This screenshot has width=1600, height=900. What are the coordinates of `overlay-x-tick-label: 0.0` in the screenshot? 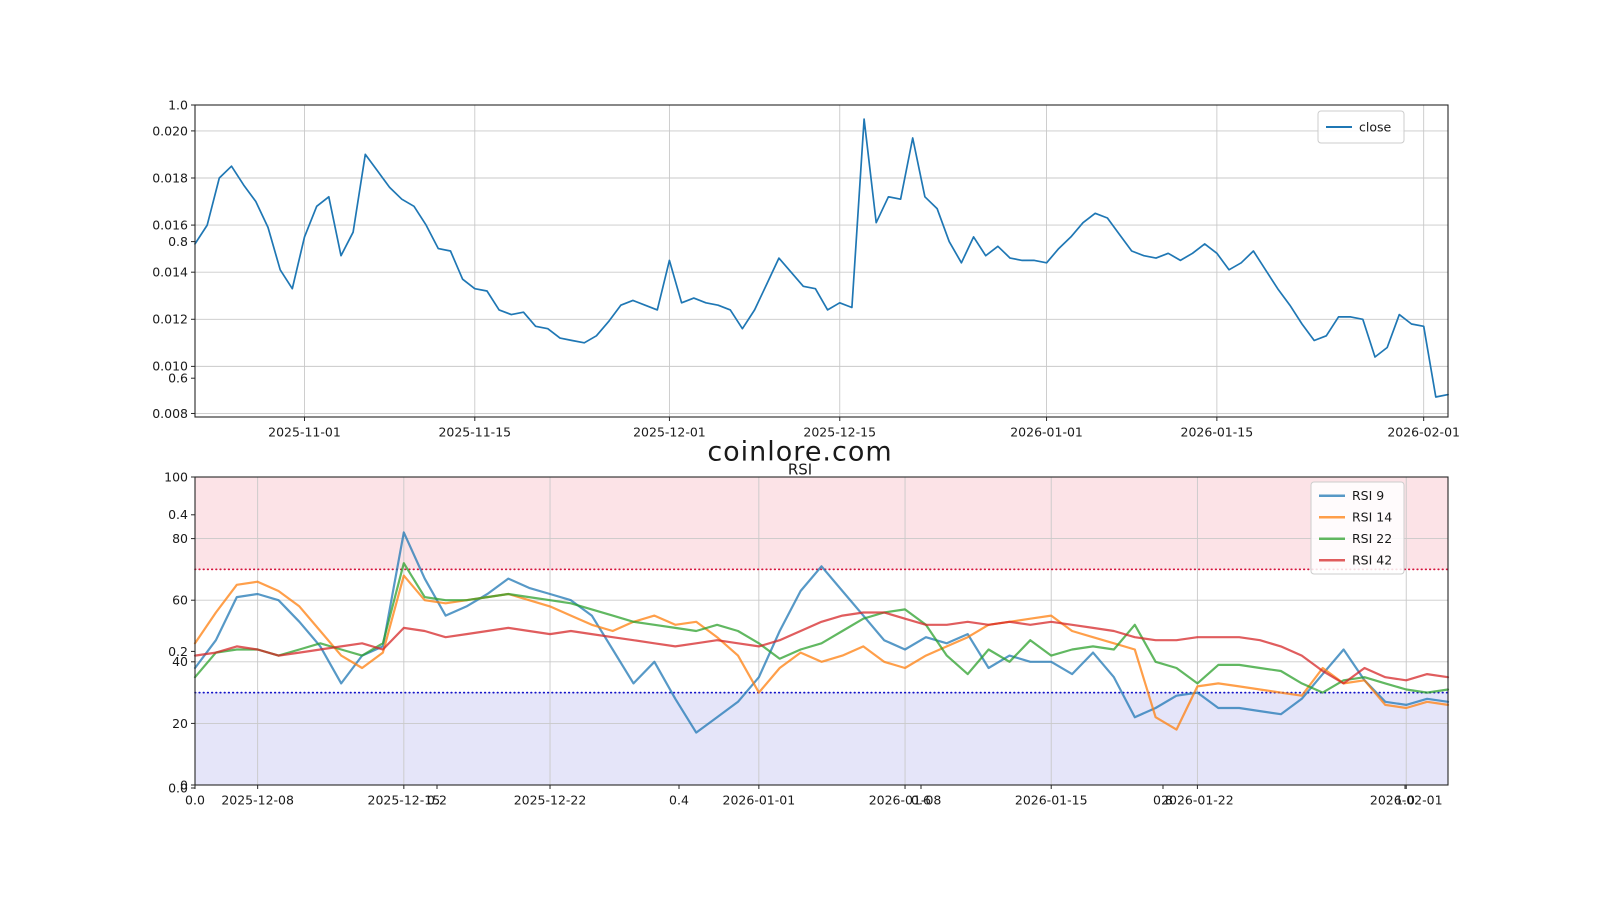 It's located at (195, 799).